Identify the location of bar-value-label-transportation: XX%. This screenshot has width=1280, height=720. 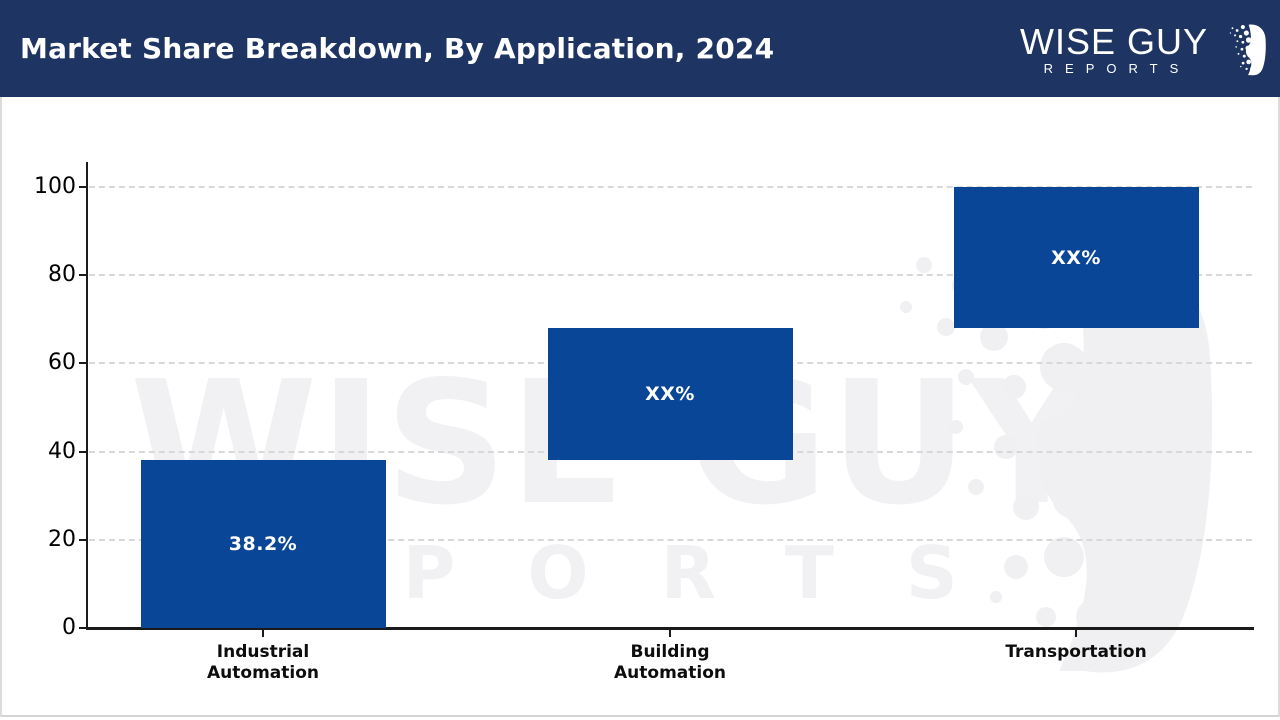
(1076, 257).